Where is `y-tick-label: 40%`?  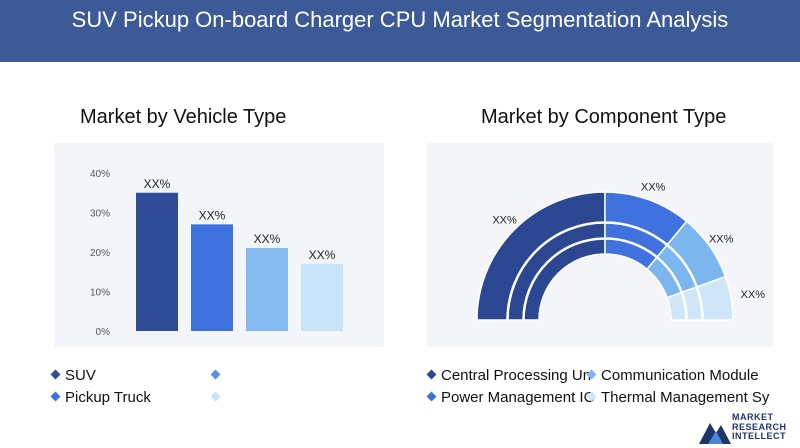
y-tick-label: 40% is located at coordinates (100, 174).